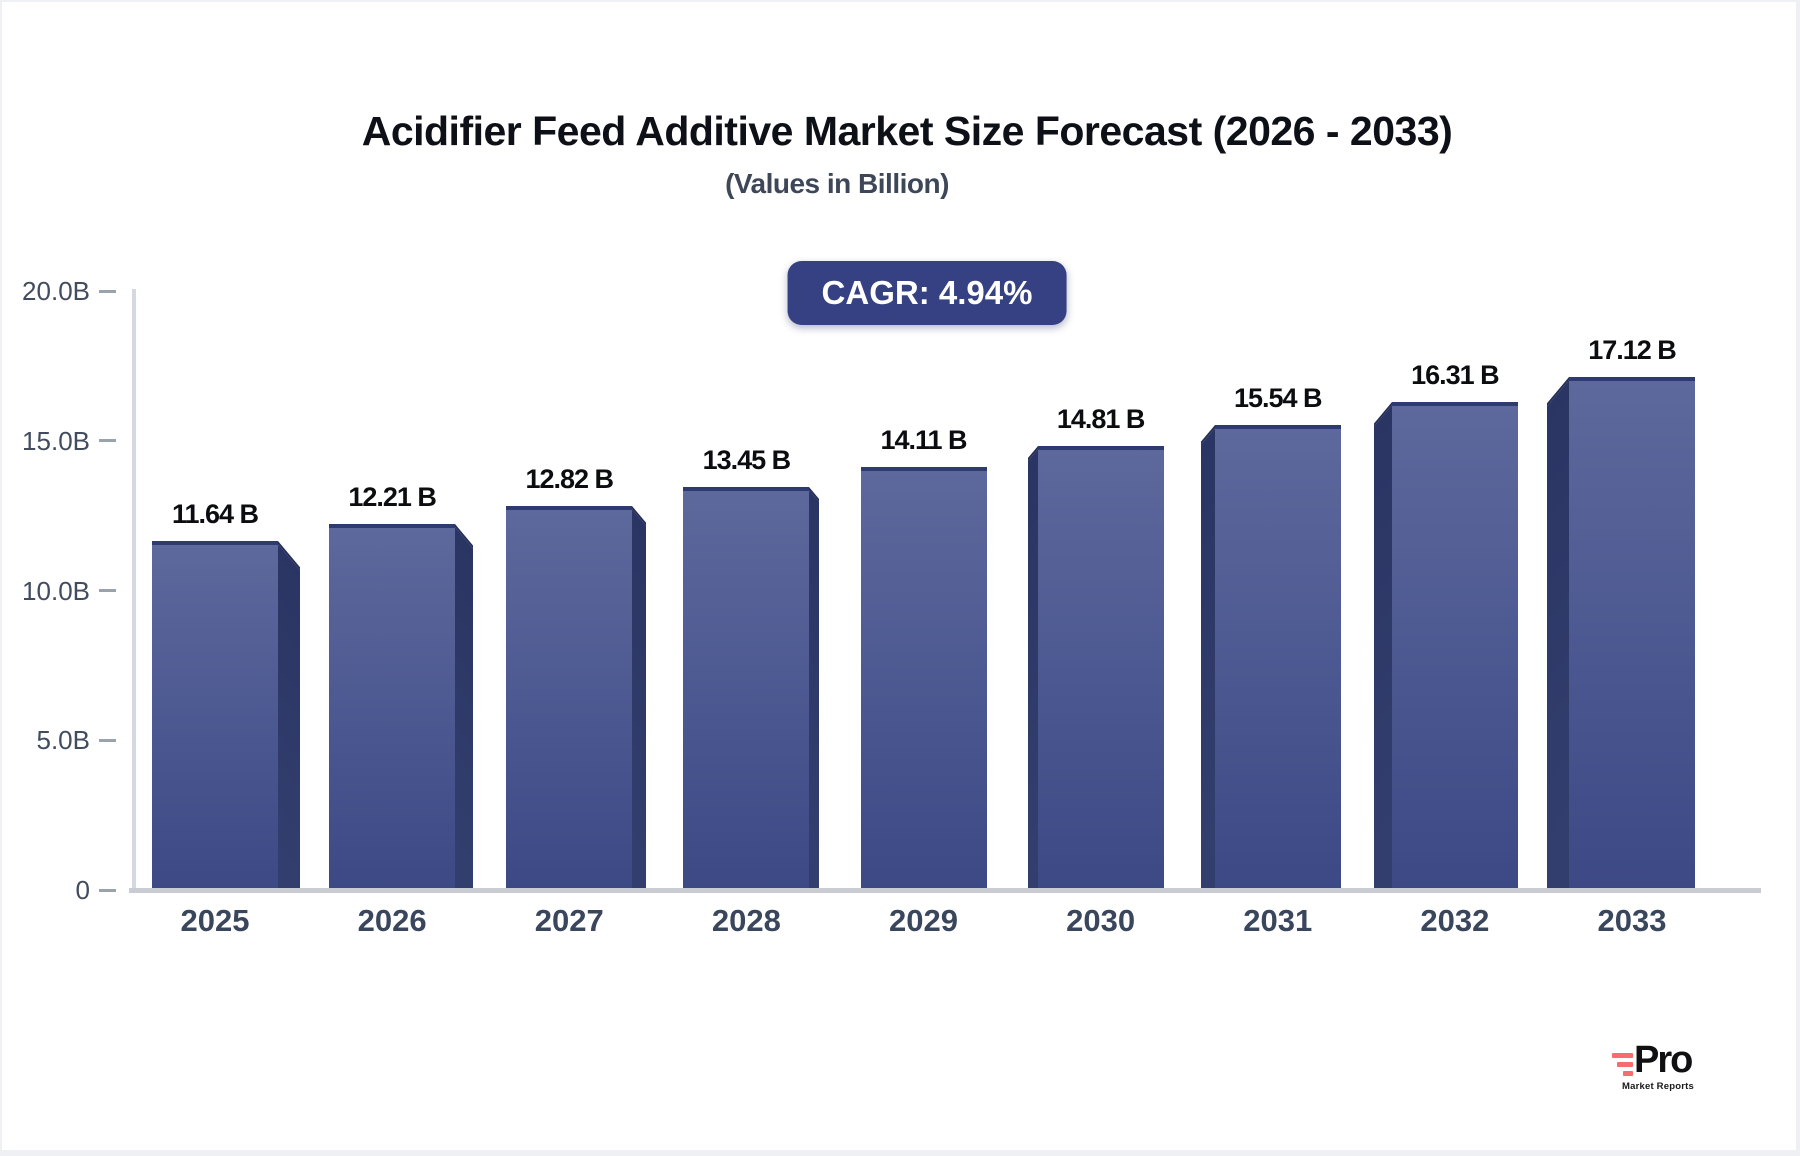 This screenshot has width=1800, height=1156. I want to click on cagr-badge: CAGR: 4.94%, so click(927, 293).